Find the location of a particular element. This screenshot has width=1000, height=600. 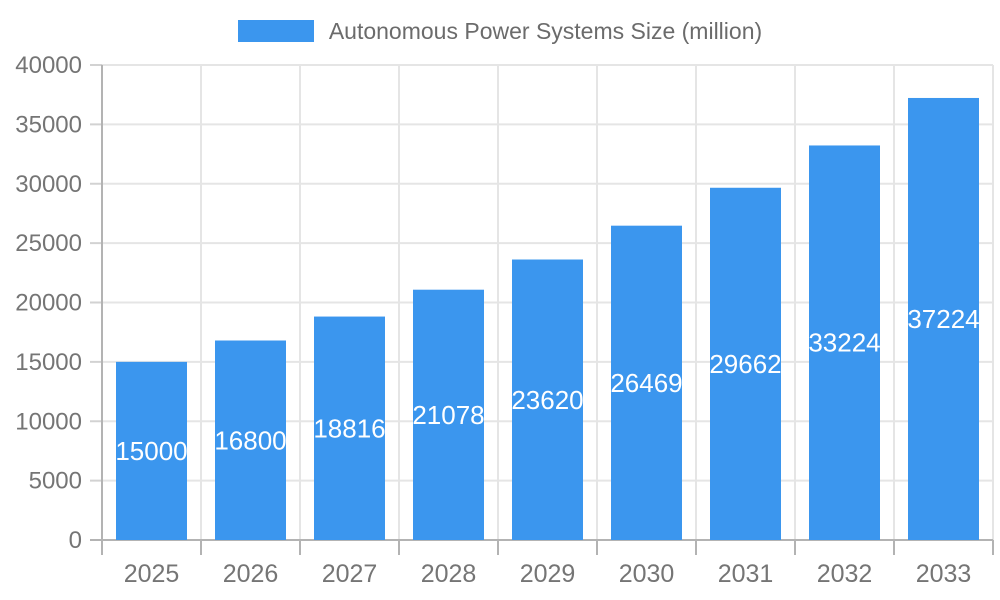

bar-2027 is located at coordinates (349, 428).